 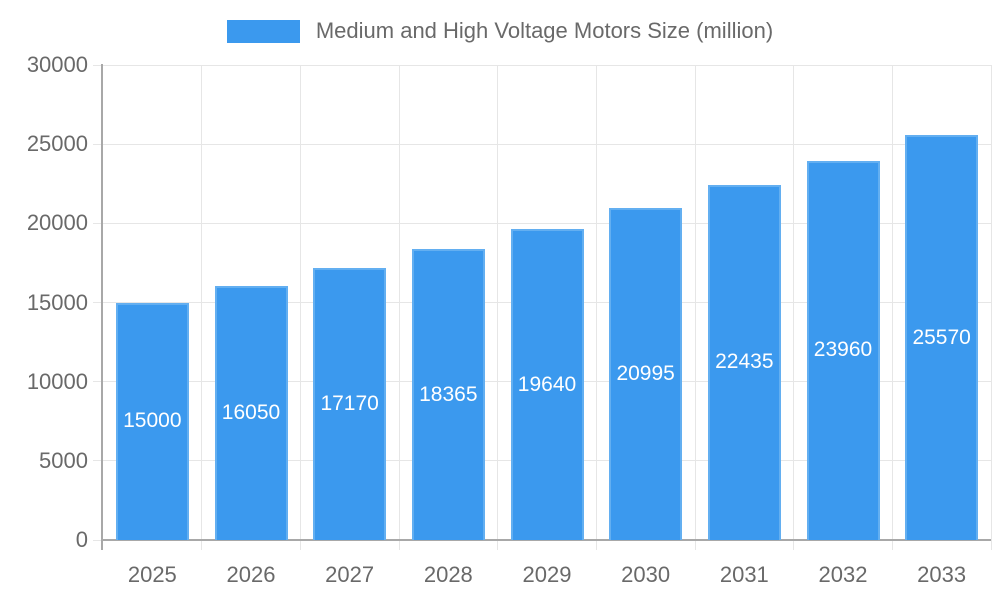 What do you see at coordinates (843, 574) in the screenshot?
I see `x-axis-label: 2032` at bounding box center [843, 574].